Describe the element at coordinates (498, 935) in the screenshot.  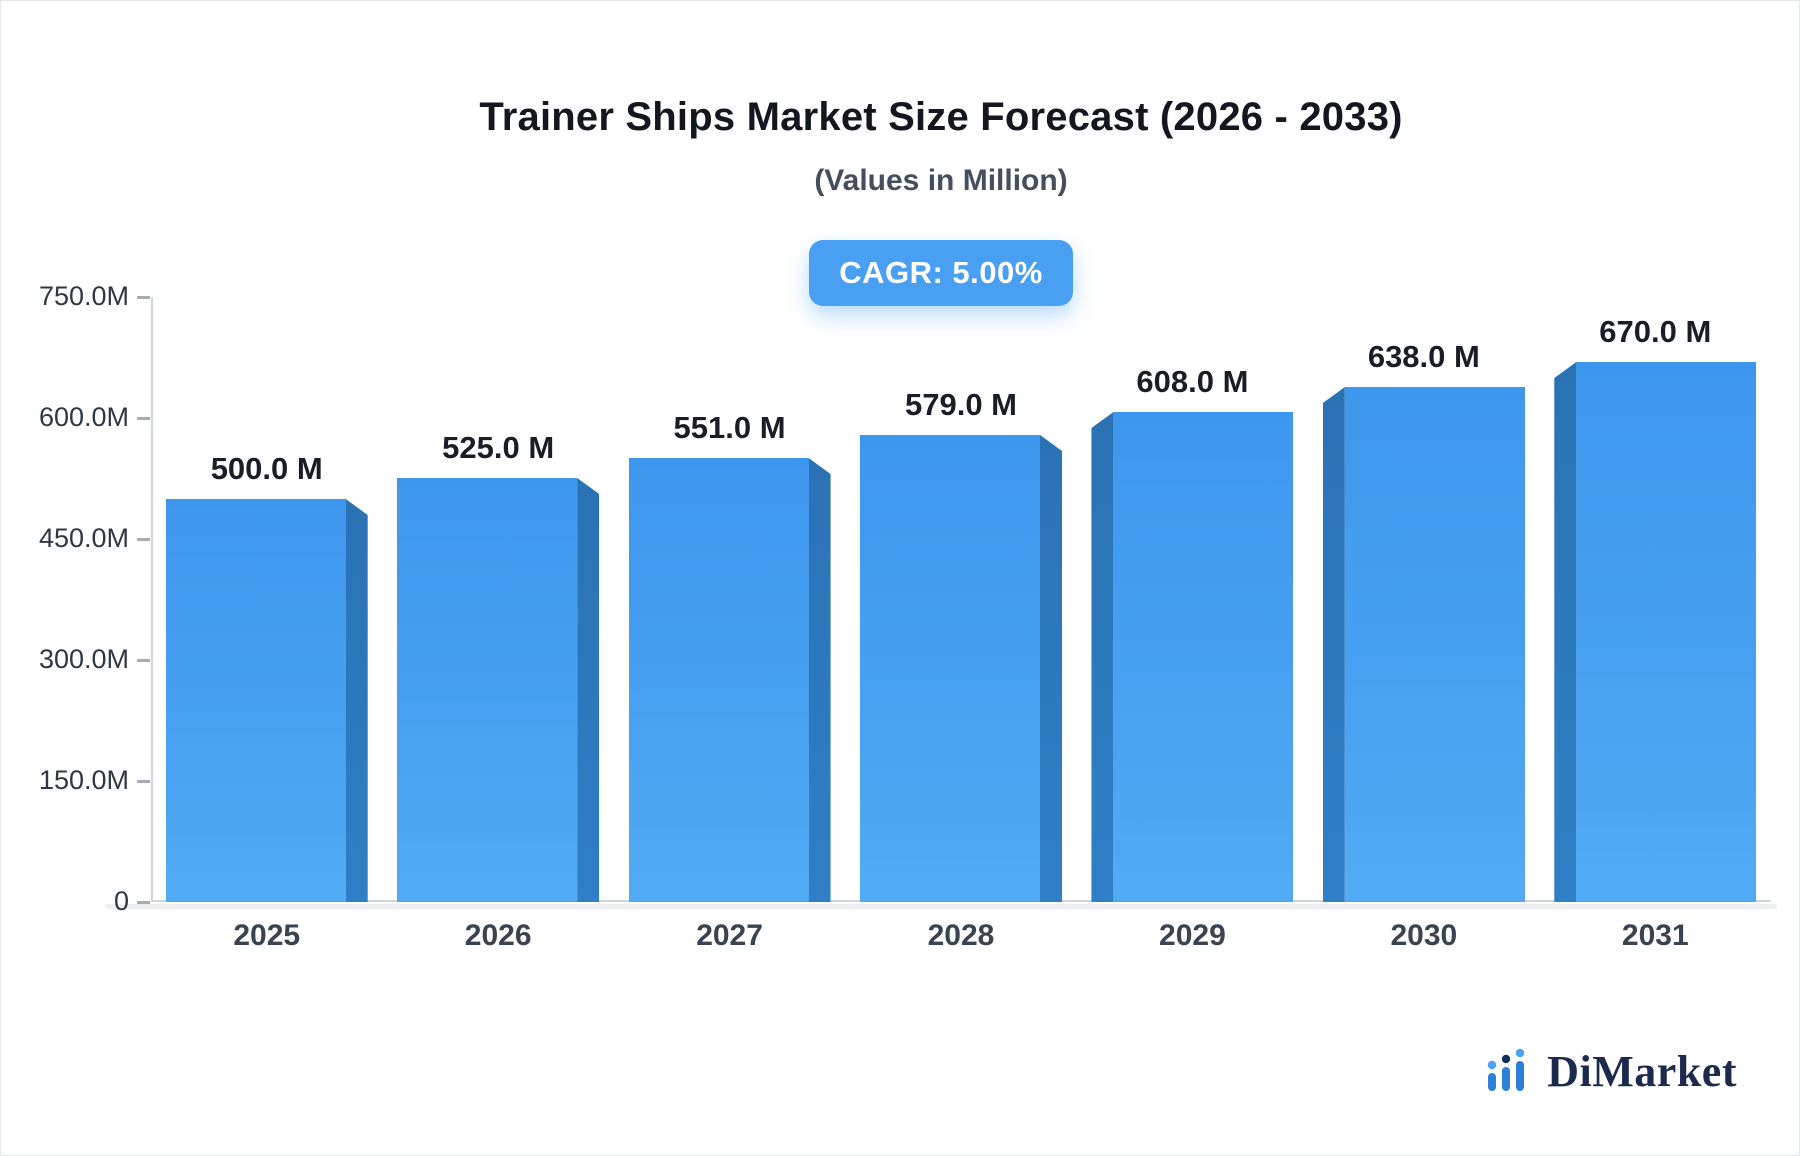
I see `x-axis-label: 2026` at that location.